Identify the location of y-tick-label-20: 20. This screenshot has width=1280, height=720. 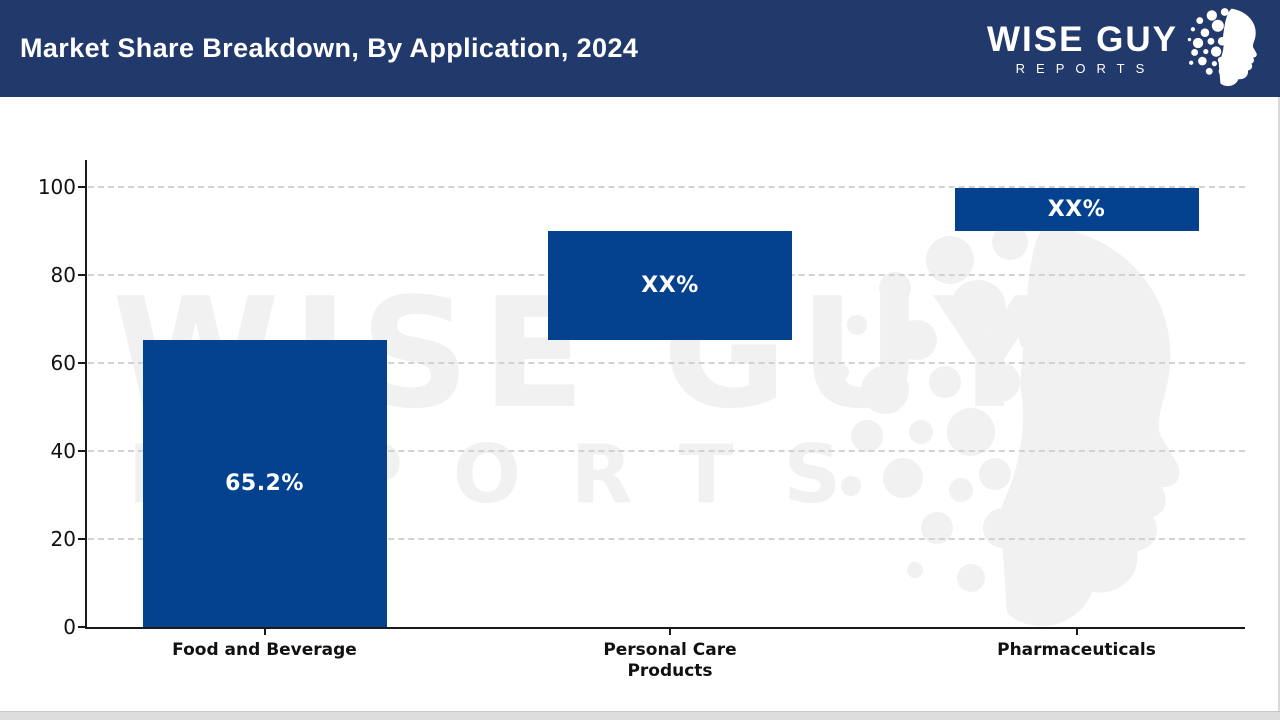
(63, 539).